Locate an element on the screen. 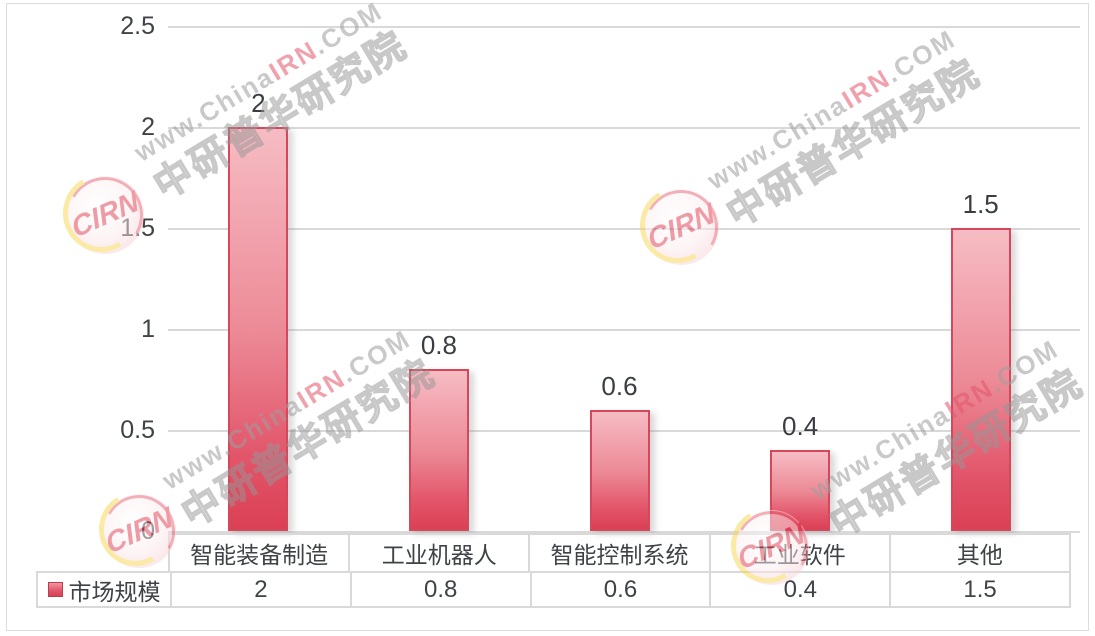 This screenshot has width=1095, height=636. bar-value-label: 0.4 is located at coordinates (800, 426).